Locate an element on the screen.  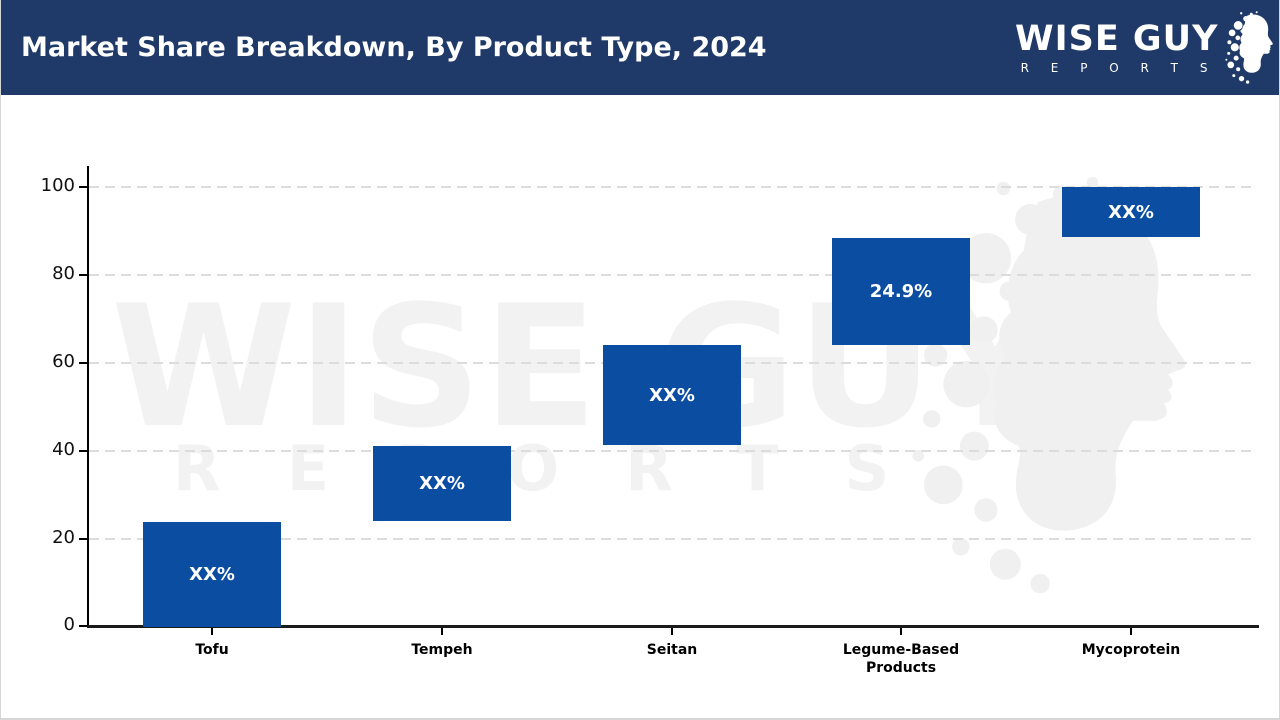
bar-tempeh: XX% is located at coordinates (442, 483).